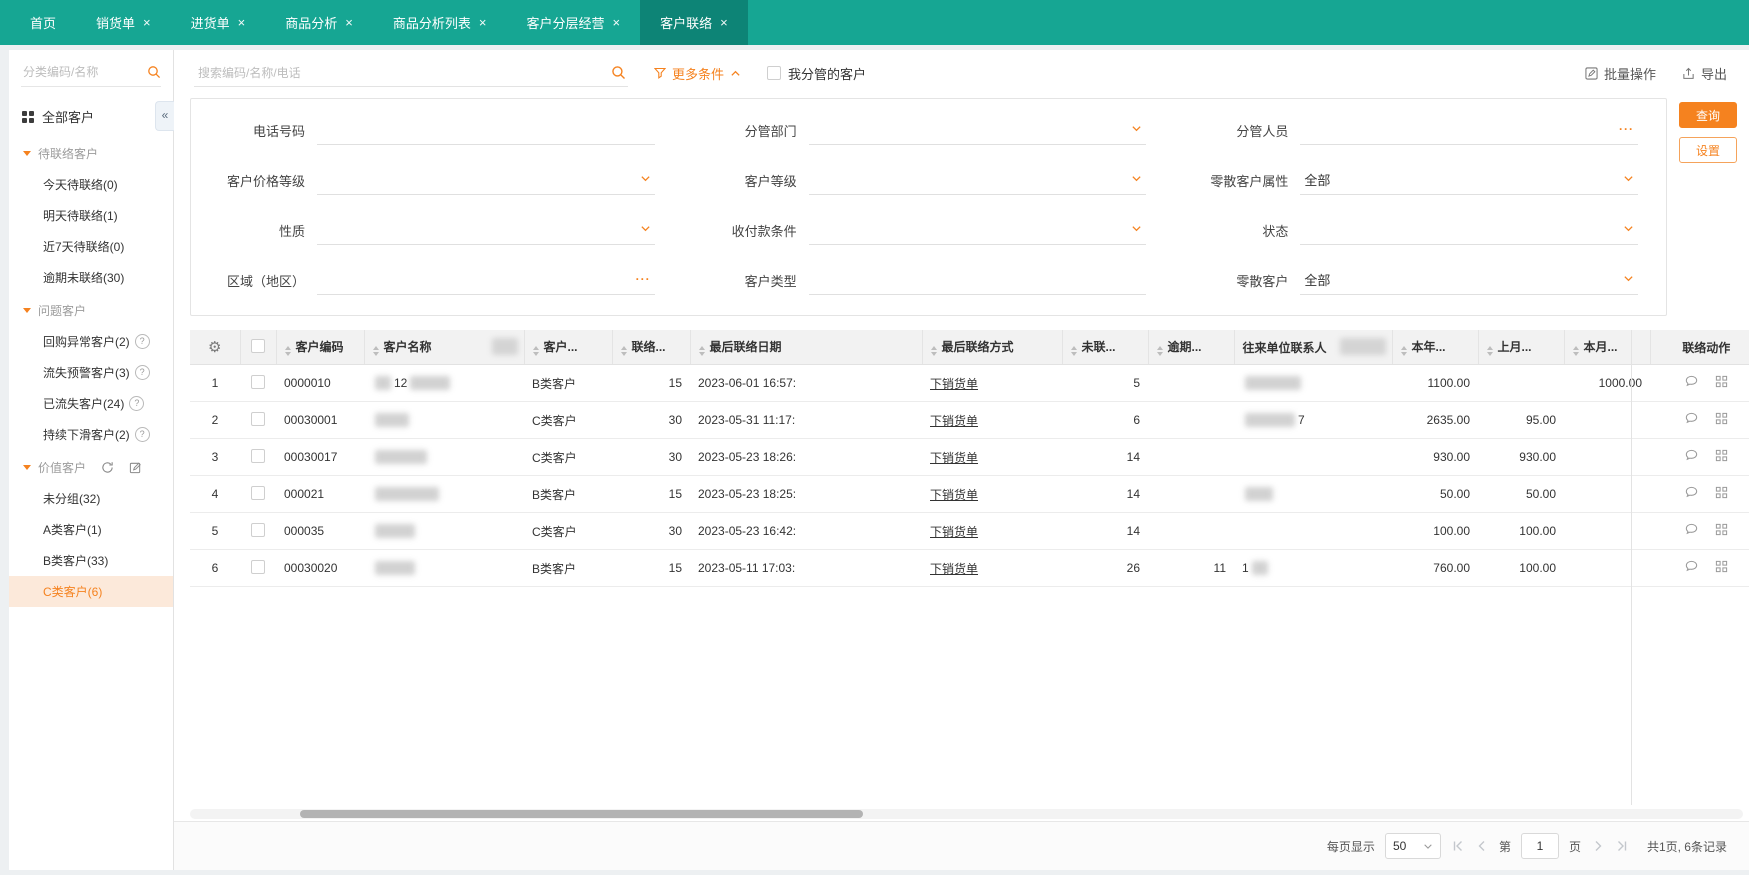 Image resolution: width=1749 pixels, height=875 pixels. I want to click on sidebar-item: 回购异常客户(2)?, so click(91, 341).